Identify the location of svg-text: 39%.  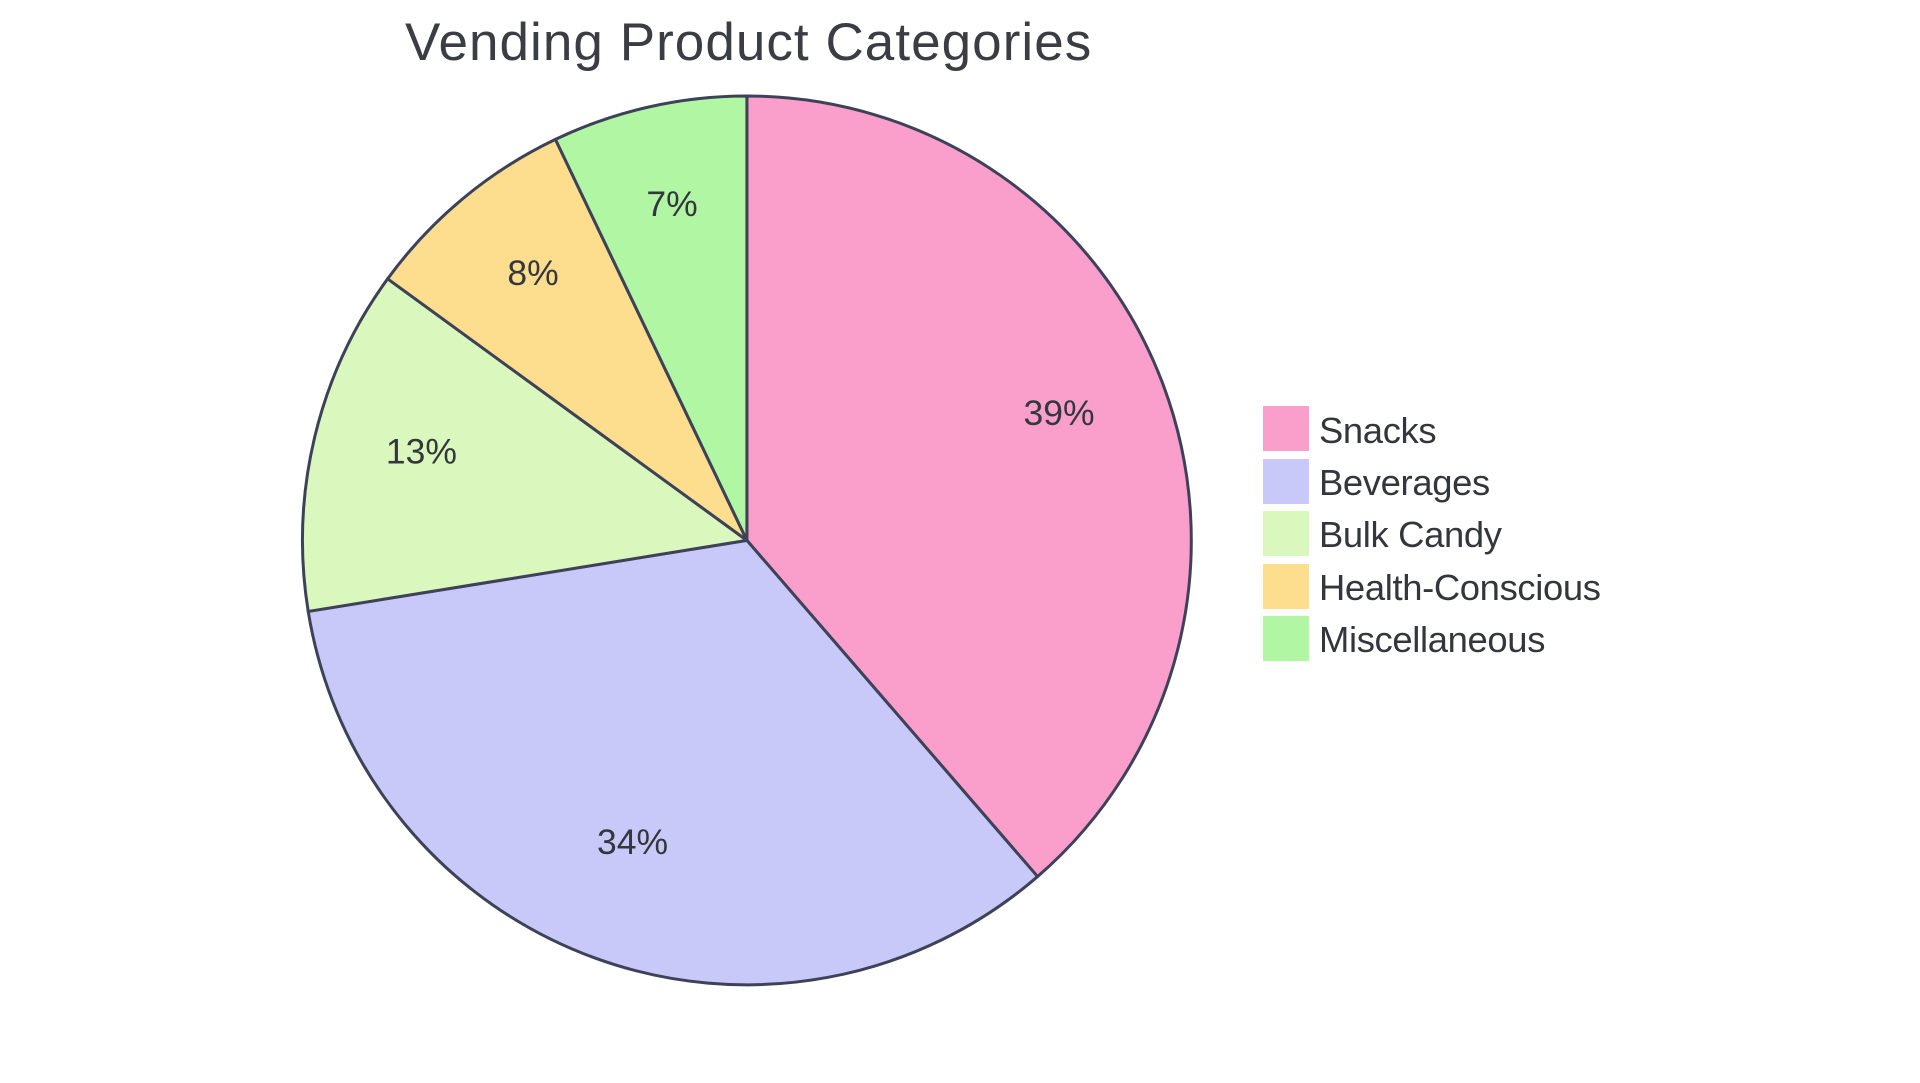
(1058, 413).